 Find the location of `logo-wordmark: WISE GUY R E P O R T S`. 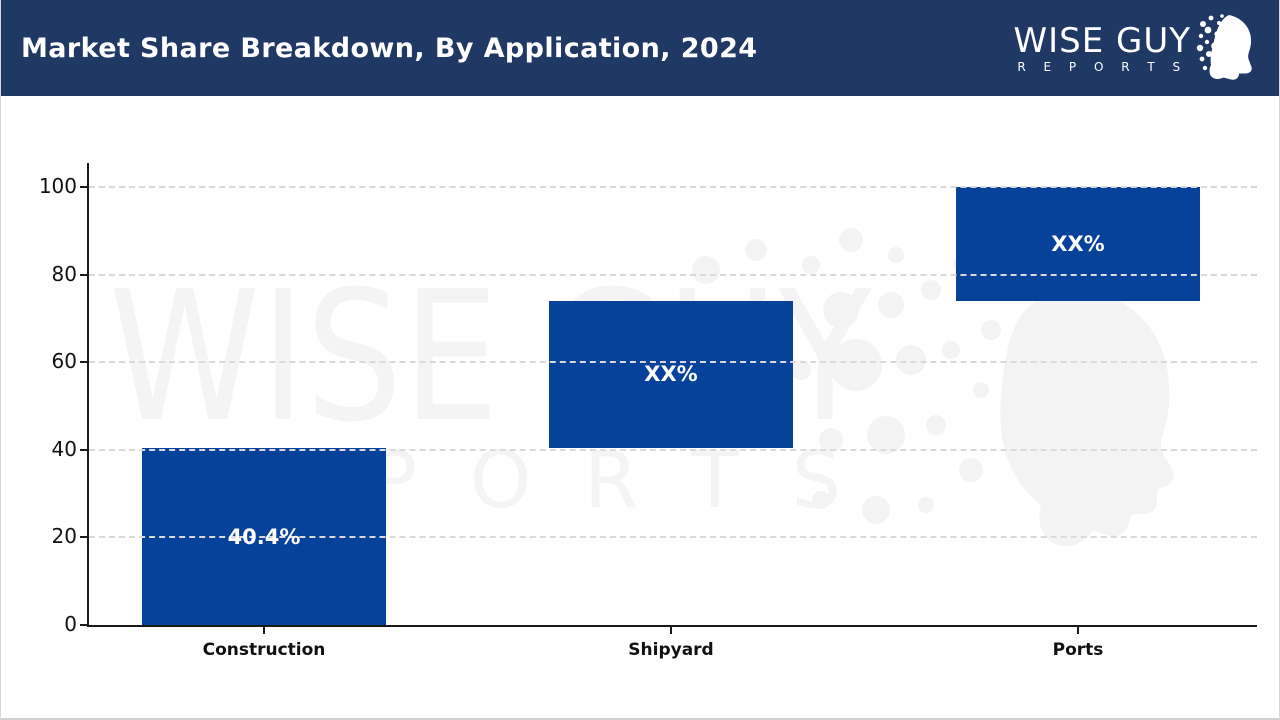

logo-wordmark: WISE GUY R E P O R T S is located at coordinates (1102, 48).